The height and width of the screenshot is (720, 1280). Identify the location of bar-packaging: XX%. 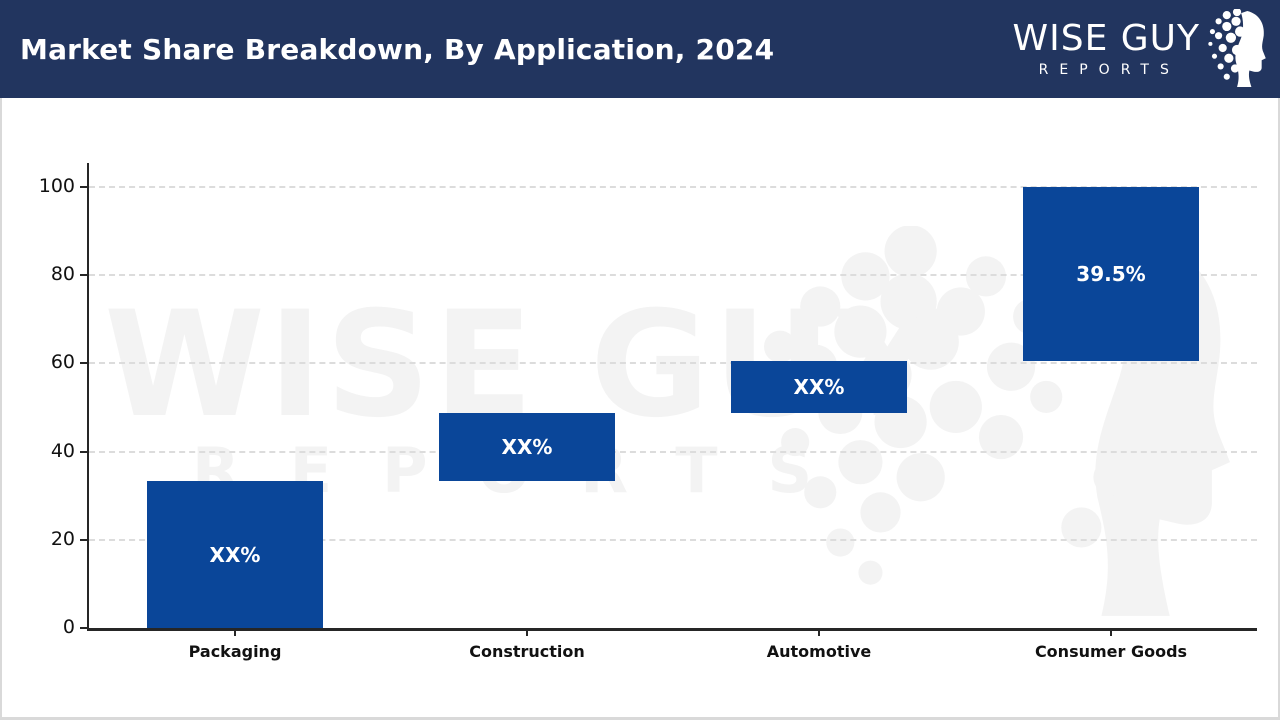
(235, 554).